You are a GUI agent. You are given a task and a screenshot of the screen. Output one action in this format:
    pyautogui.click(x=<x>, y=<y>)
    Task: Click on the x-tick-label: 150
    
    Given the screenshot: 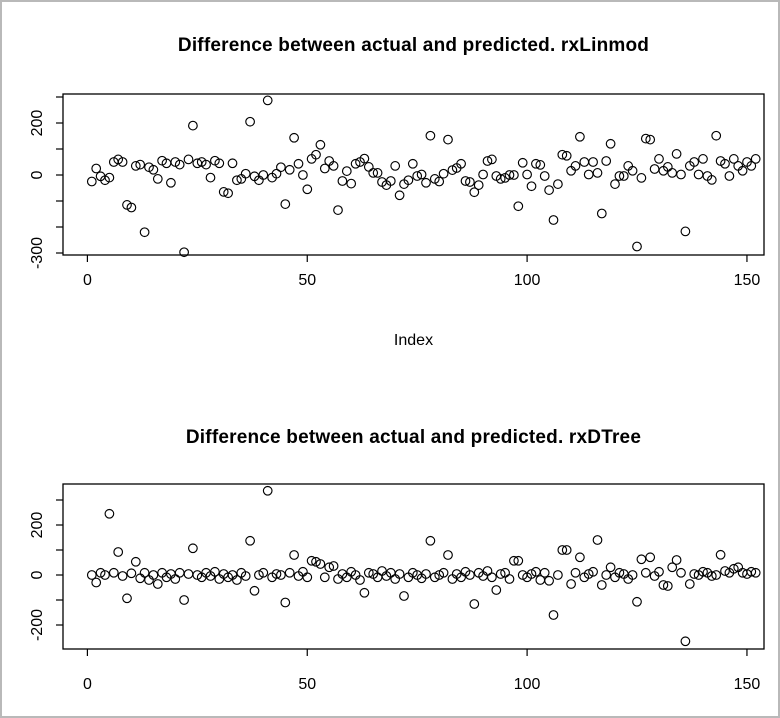 What is the action you would take?
    pyautogui.click(x=747, y=280)
    